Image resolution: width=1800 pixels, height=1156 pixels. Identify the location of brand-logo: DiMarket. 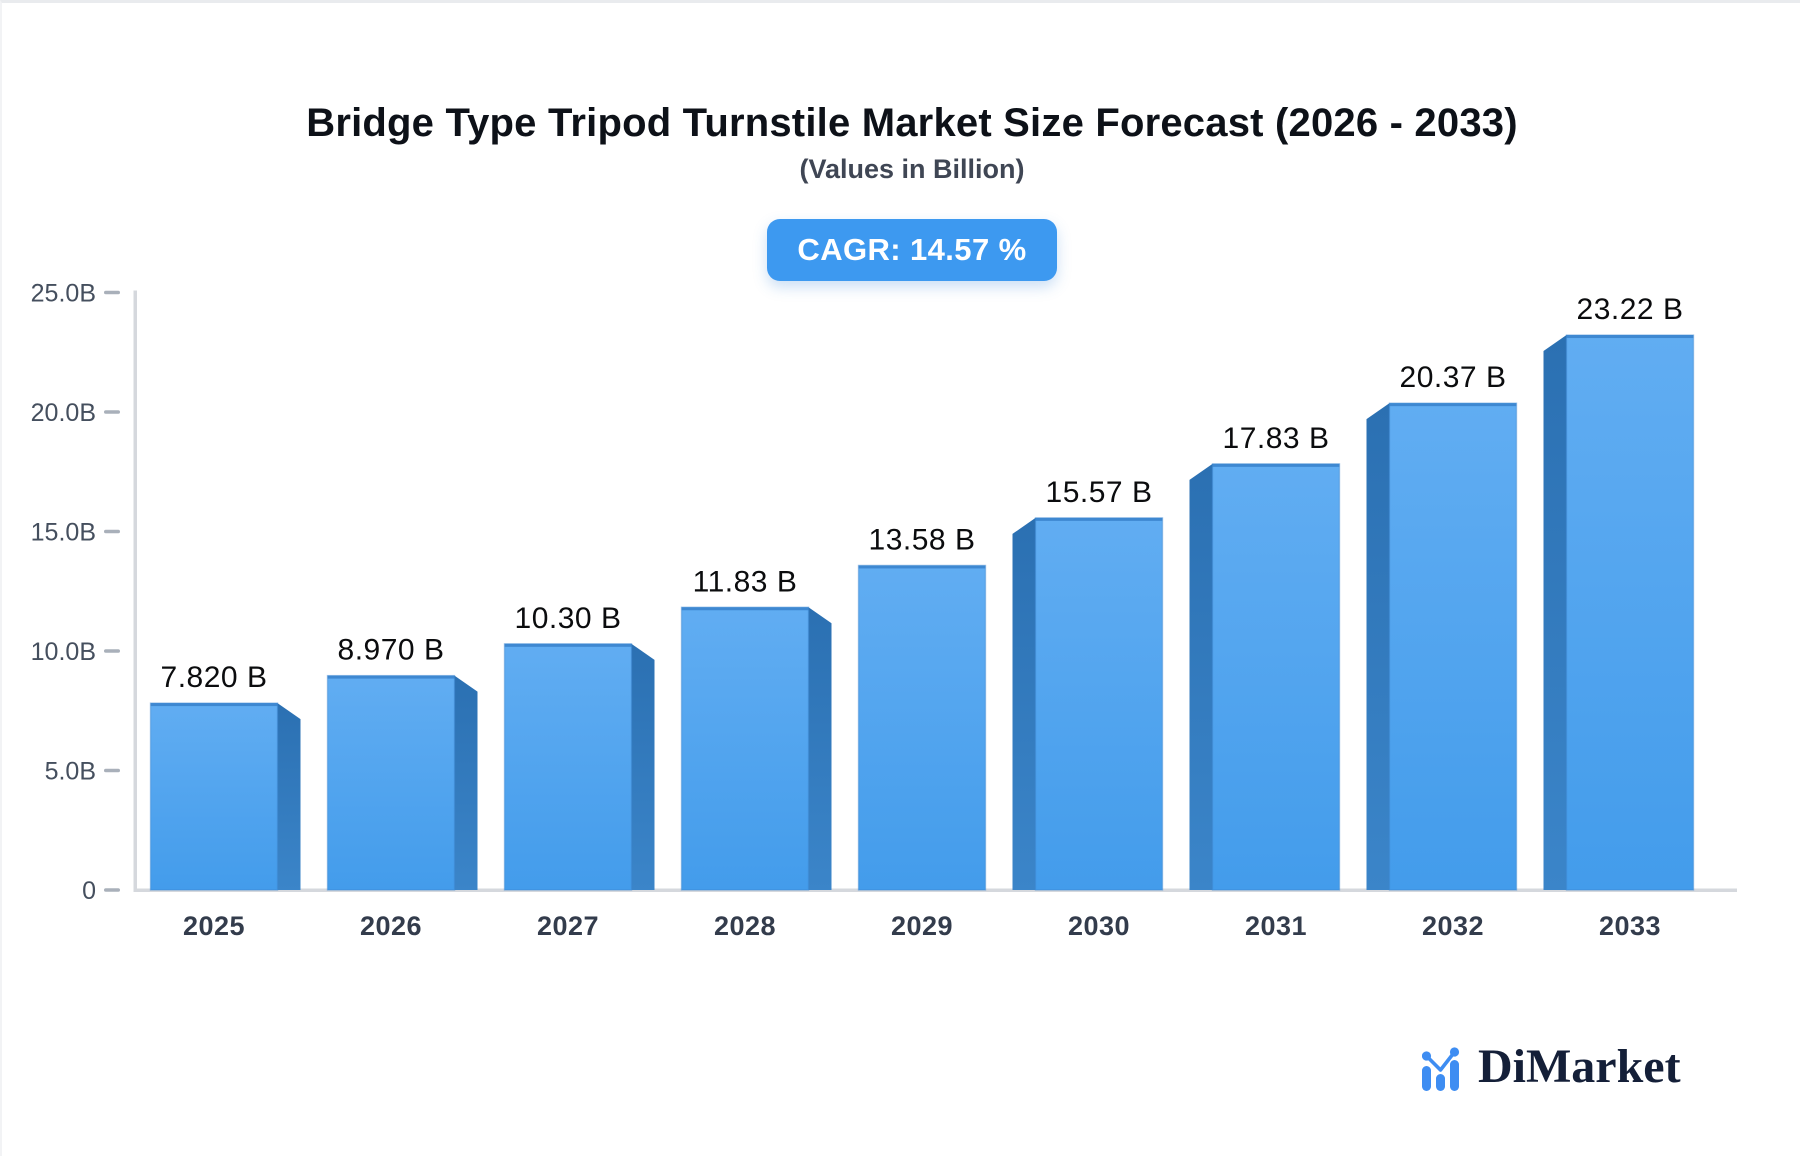
(1551, 1067).